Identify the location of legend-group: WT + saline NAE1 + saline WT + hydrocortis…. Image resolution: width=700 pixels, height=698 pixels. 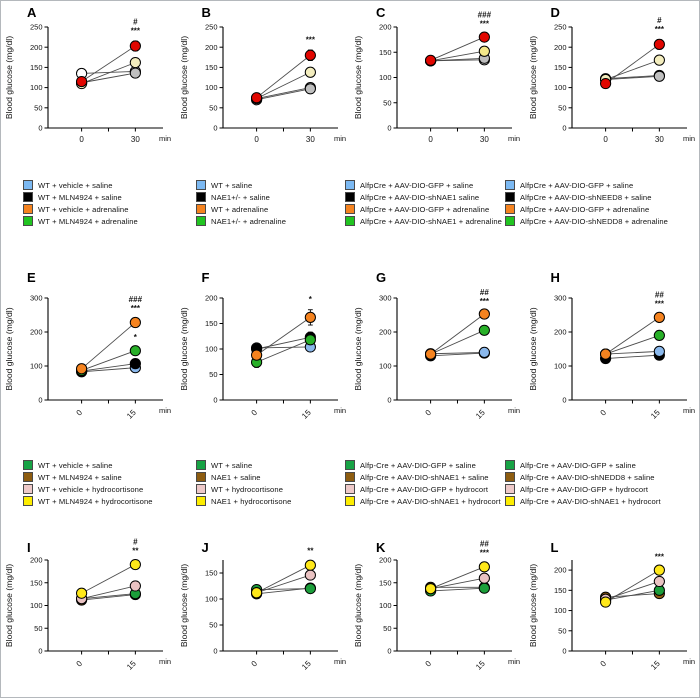
(243, 484).